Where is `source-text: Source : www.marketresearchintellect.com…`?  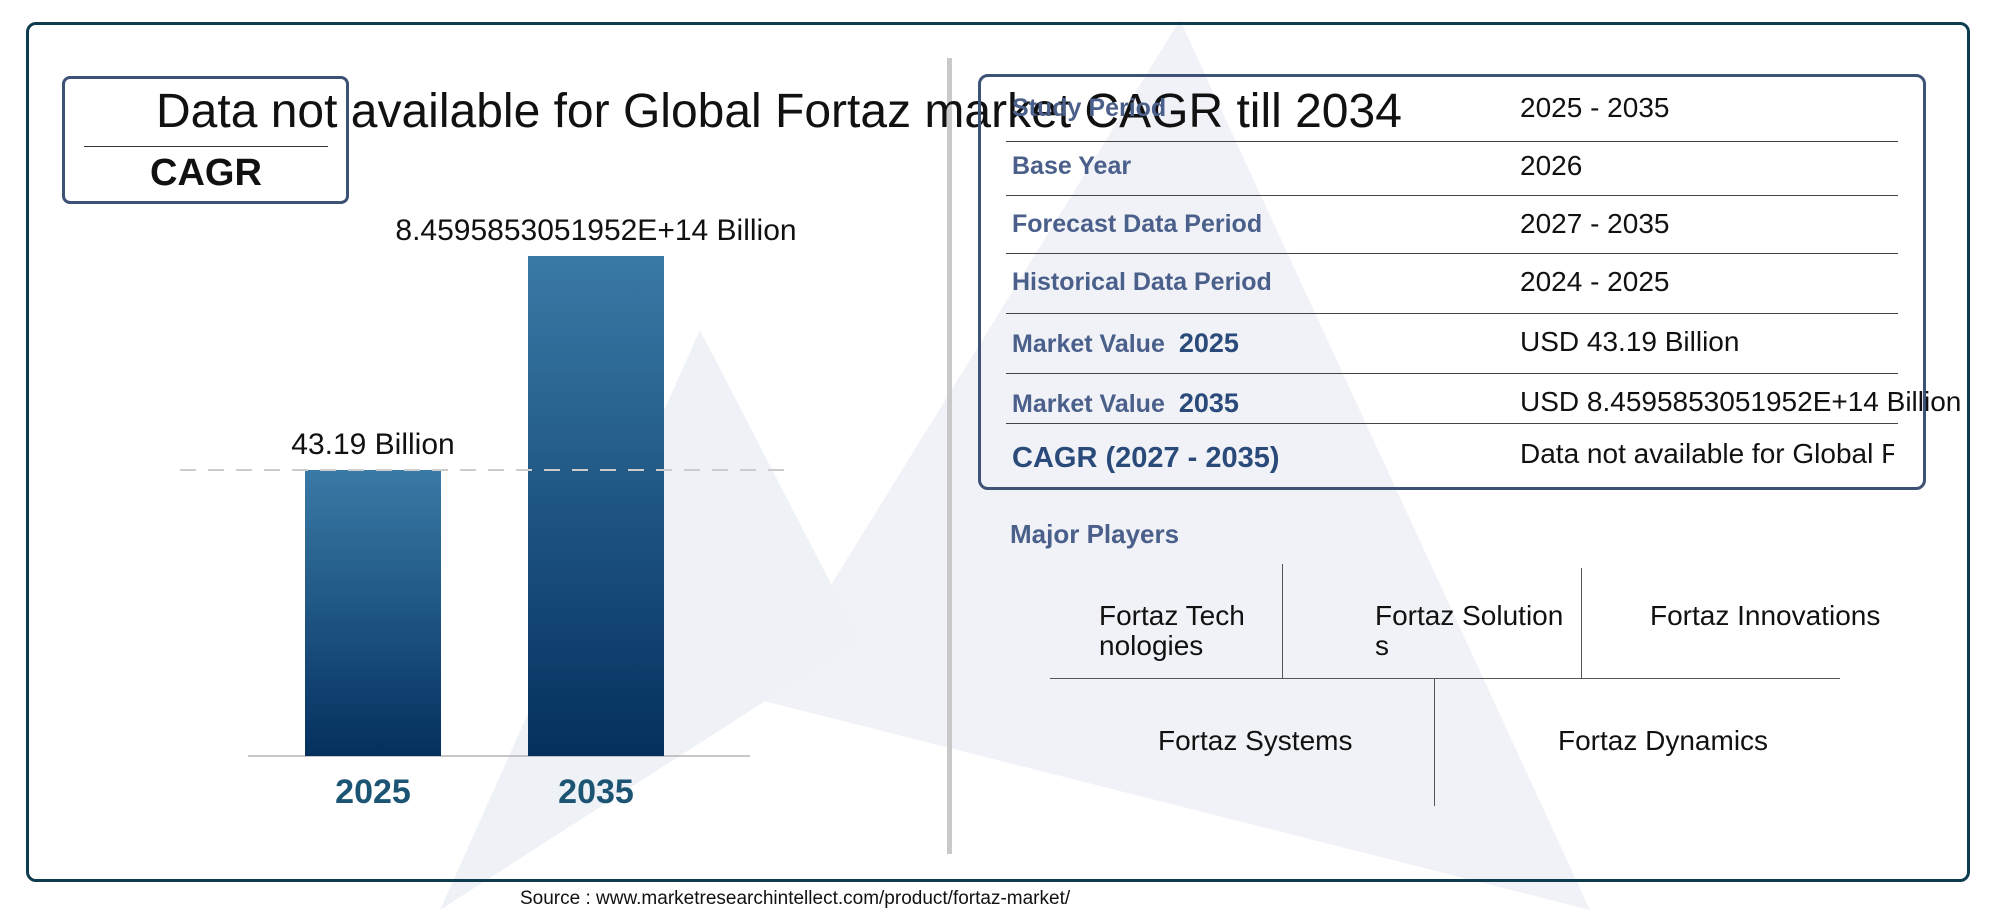
source-text: Source : www.marketresearchintellect.com… is located at coordinates (795, 898).